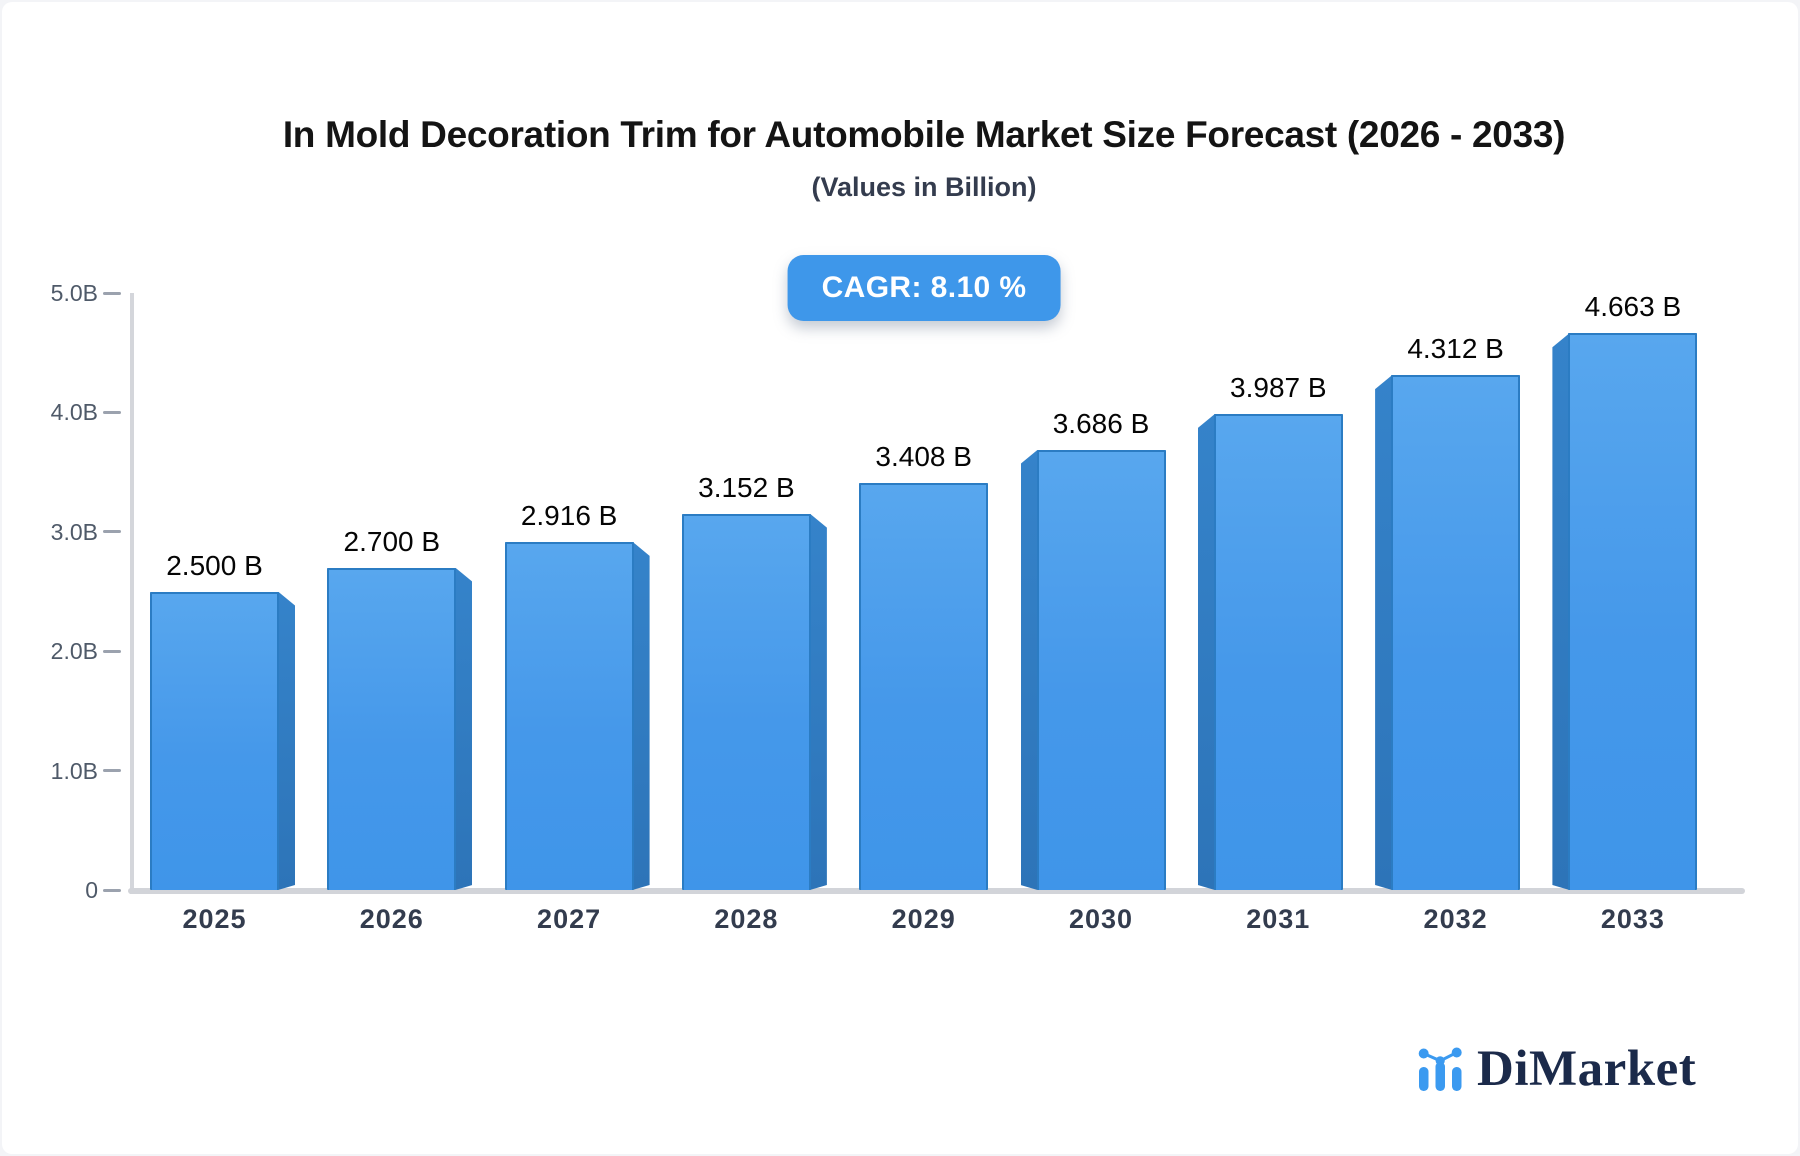  Describe the element at coordinates (1278, 919) in the screenshot. I see `x-tick-label-2031: 2031` at that location.